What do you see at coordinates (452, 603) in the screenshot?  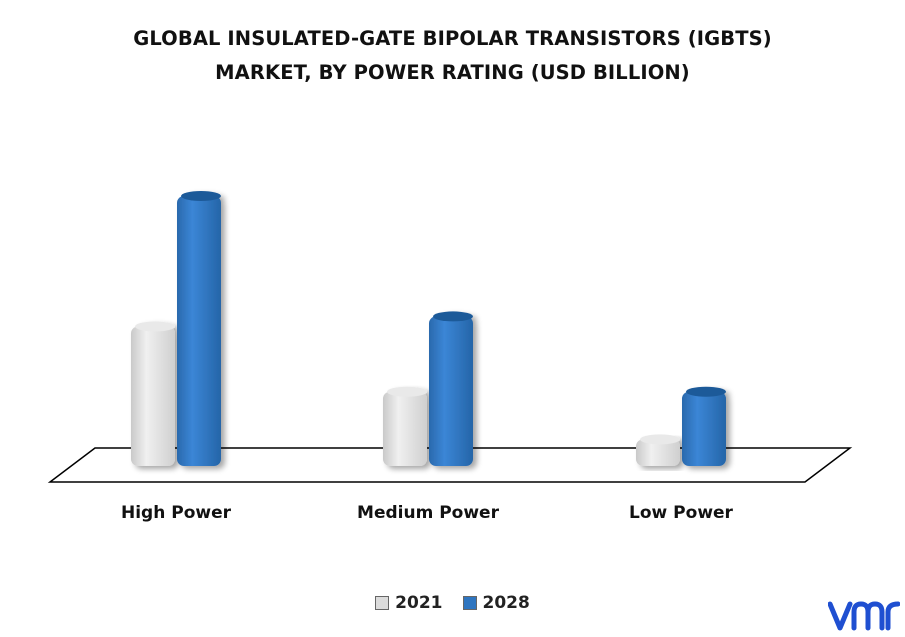 I see `legend: 2021 2028` at bounding box center [452, 603].